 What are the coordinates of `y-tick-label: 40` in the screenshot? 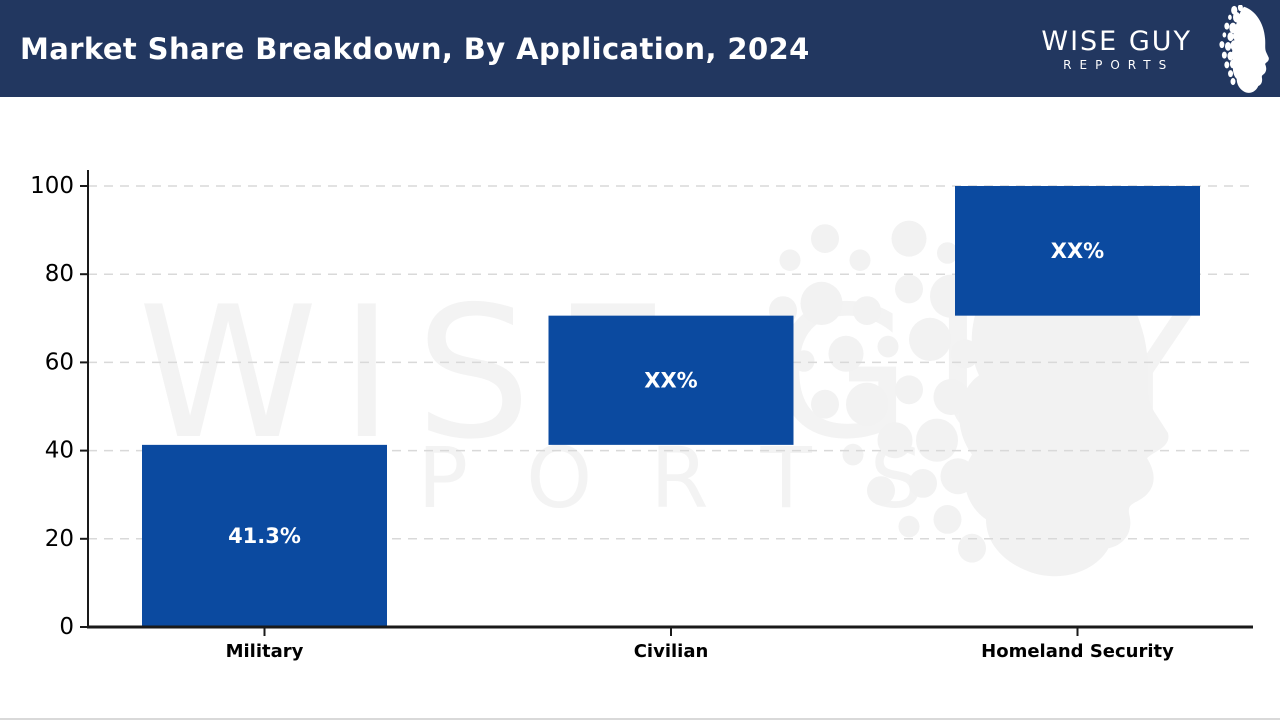 It's located at (59, 451).